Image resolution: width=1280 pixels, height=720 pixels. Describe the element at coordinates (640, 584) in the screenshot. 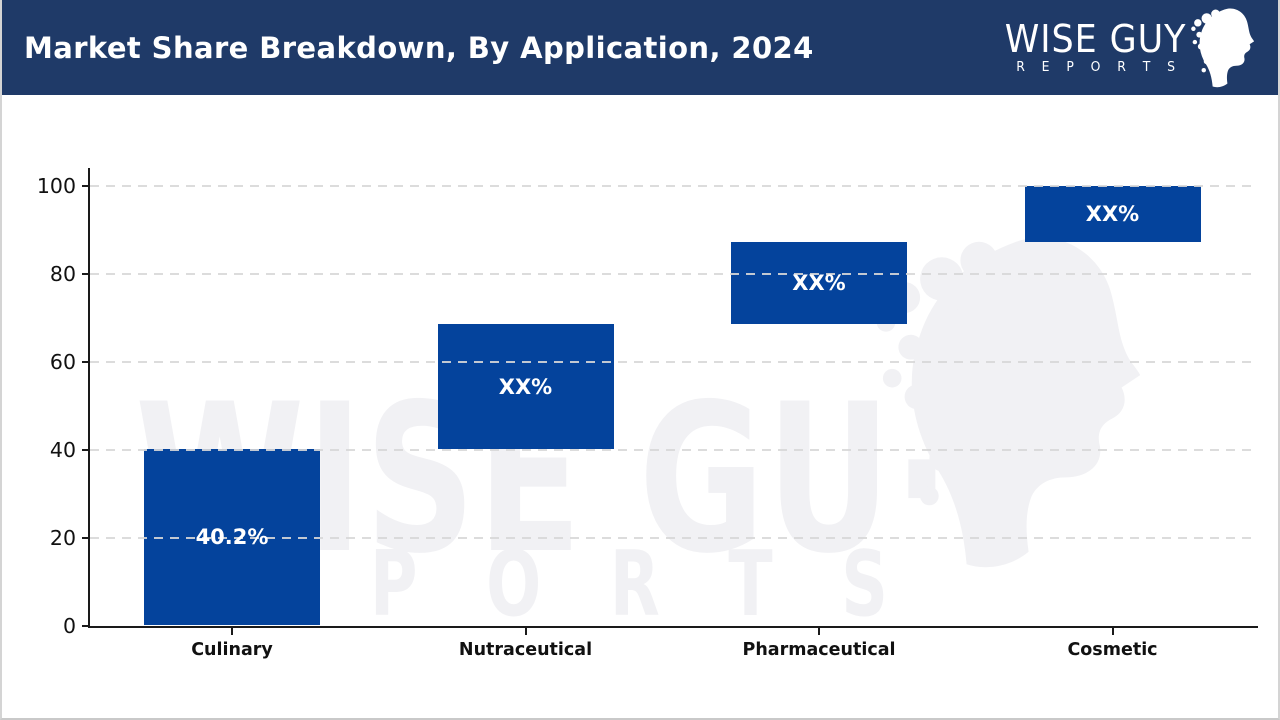

I see `watermark-text-line2: P O R T S` at that location.